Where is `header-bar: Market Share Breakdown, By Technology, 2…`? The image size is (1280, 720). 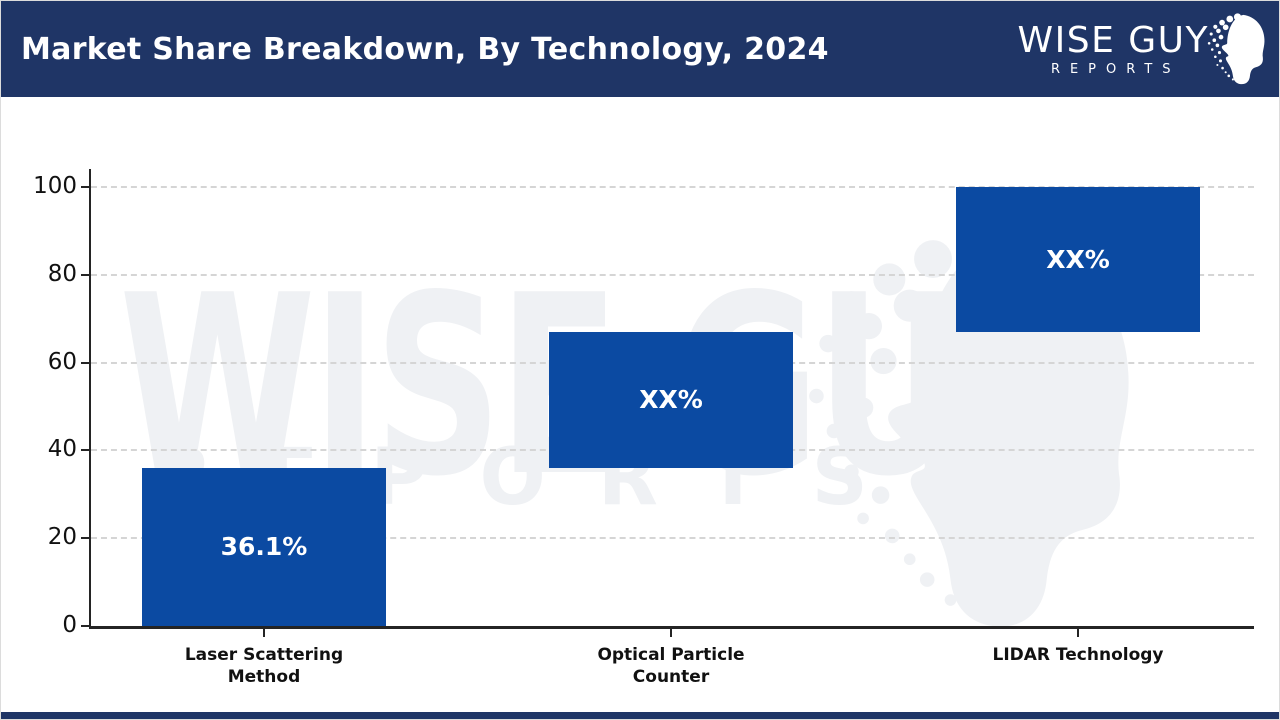
header-bar: Market Share Breakdown, By Technology, 2… is located at coordinates (640, 49).